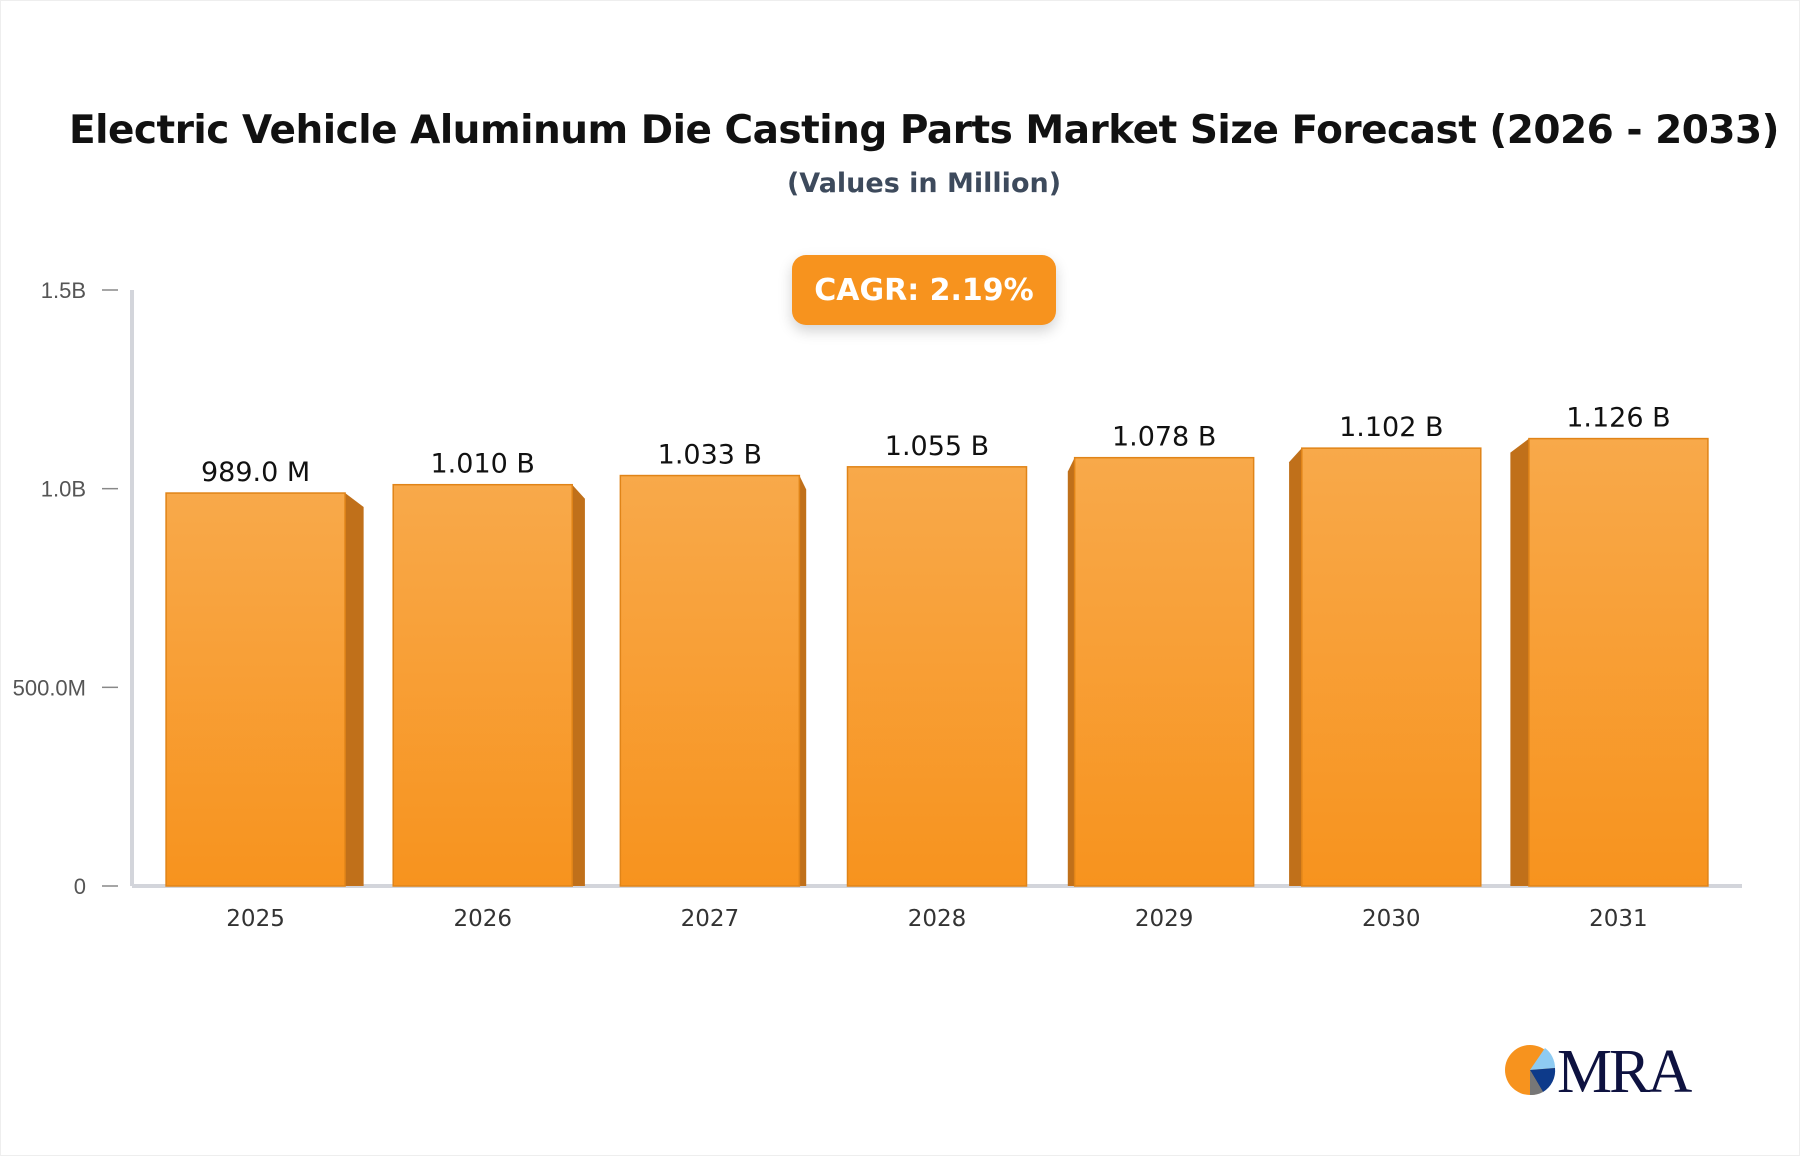  What do you see at coordinates (1618, 919) in the screenshot?
I see `x-tick-label: 2031` at bounding box center [1618, 919].